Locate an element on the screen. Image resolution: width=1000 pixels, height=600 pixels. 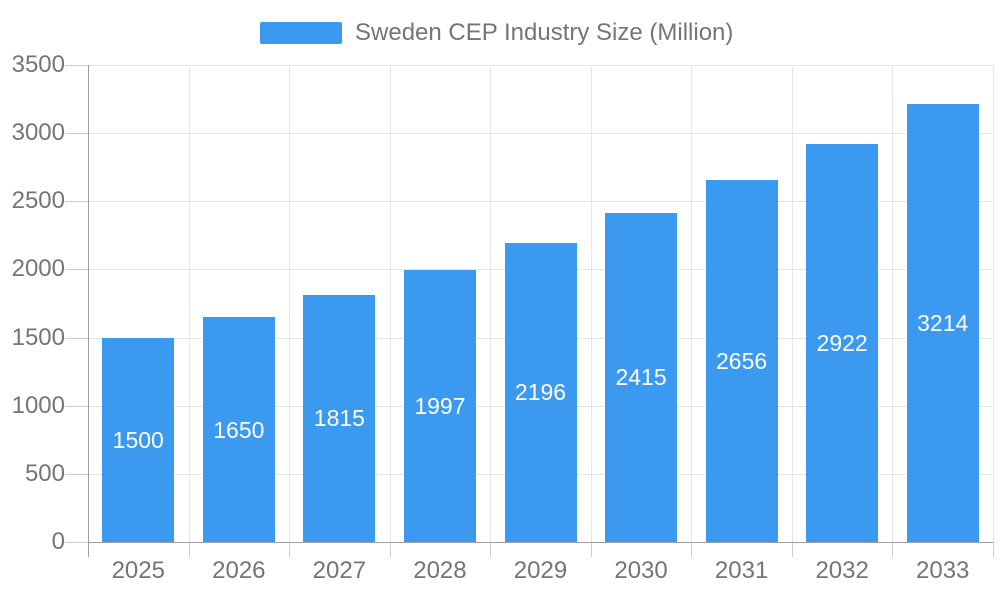
y-axis-label: 2500 is located at coordinates (38, 201).